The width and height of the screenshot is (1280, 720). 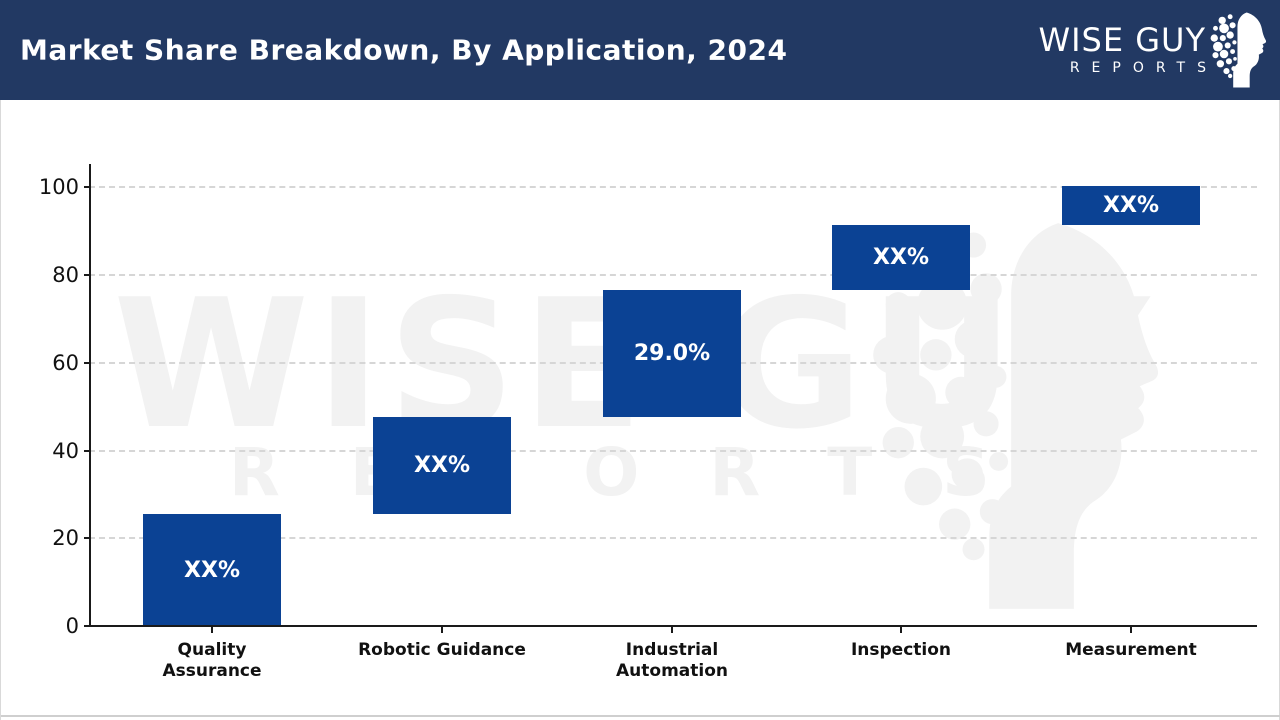 I want to click on brand-logo: WISE GUY REPORTS, so click(x=1153, y=50).